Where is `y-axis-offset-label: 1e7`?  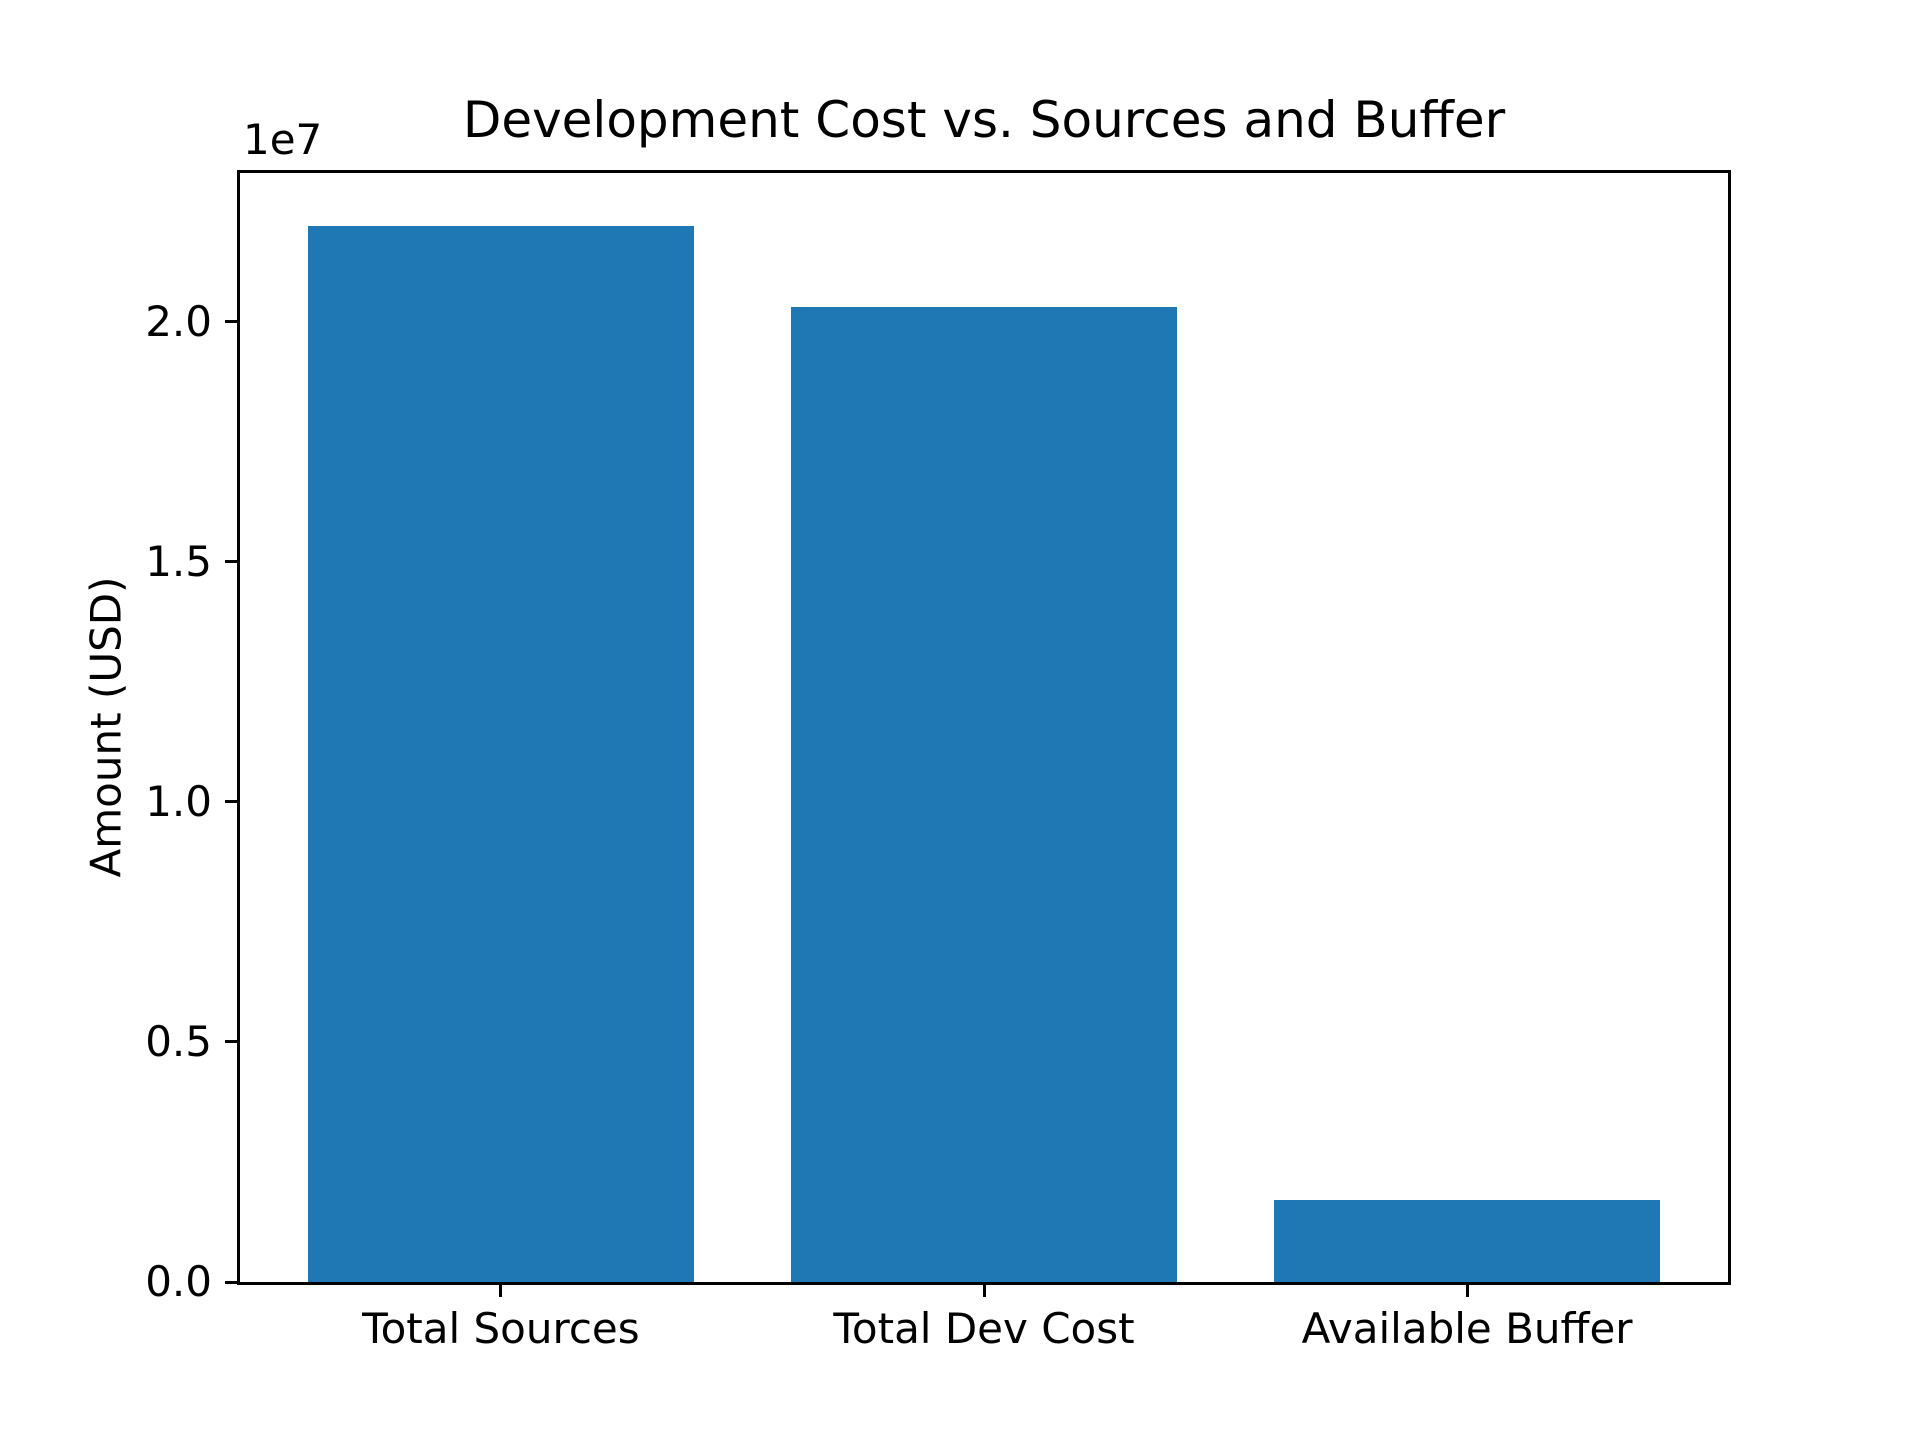
y-axis-offset-label: 1e7 is located at coordinates (283, 139).